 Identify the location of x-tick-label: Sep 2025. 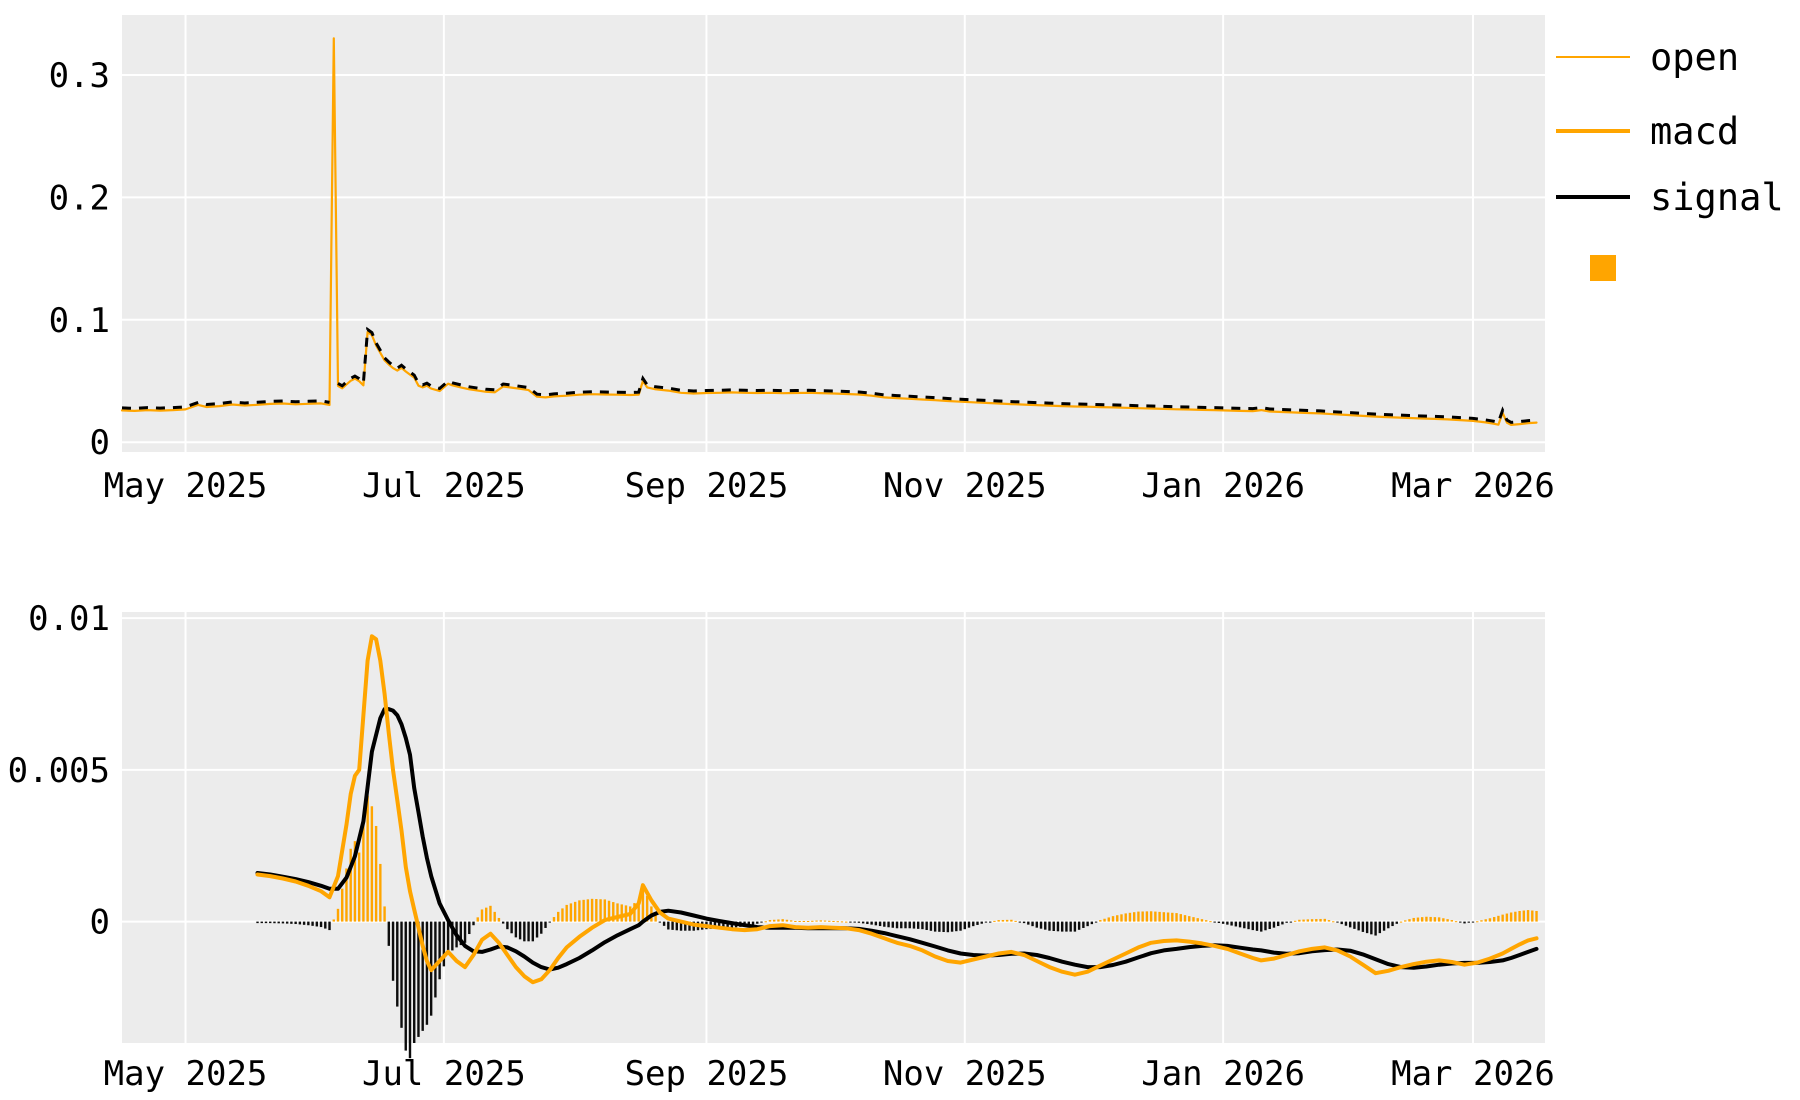
(707, 1074).